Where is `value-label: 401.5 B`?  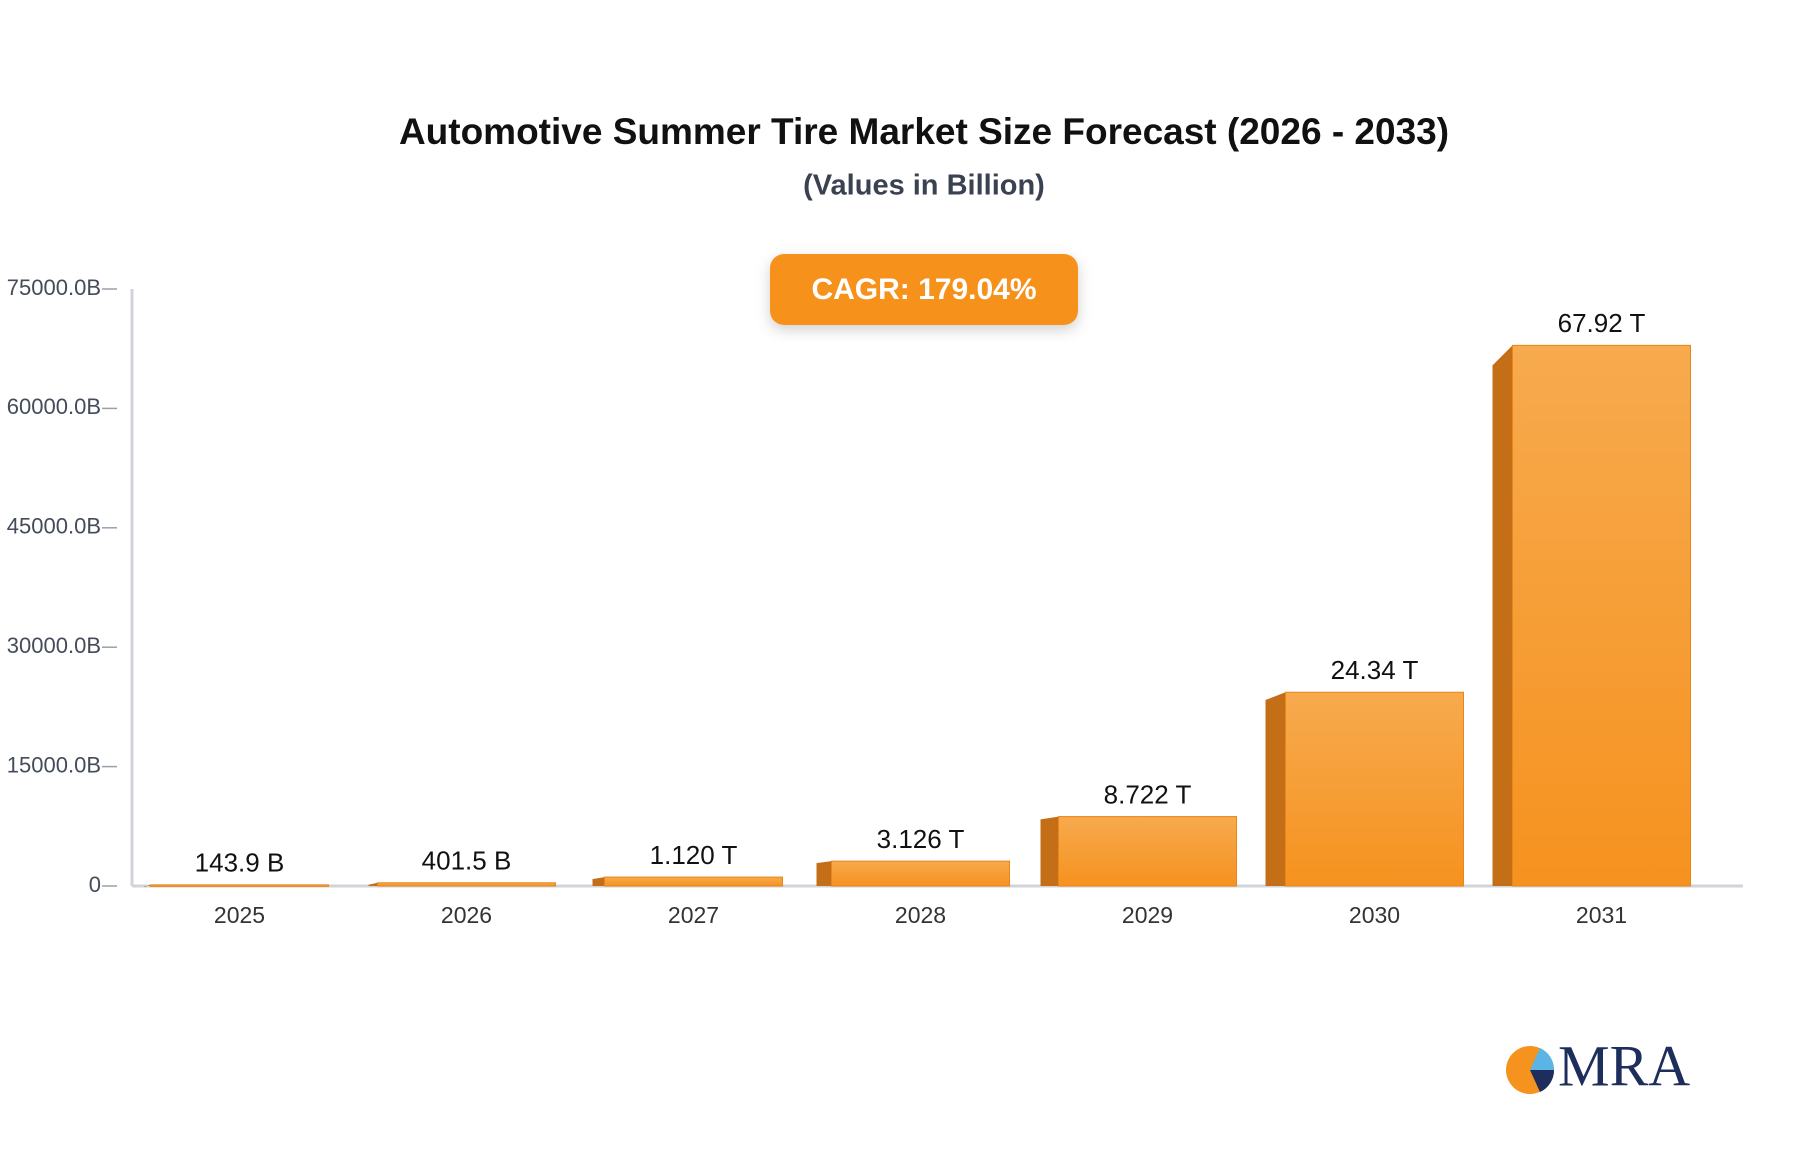
value-label: 401.5 B is located at coordinates (467, 861).